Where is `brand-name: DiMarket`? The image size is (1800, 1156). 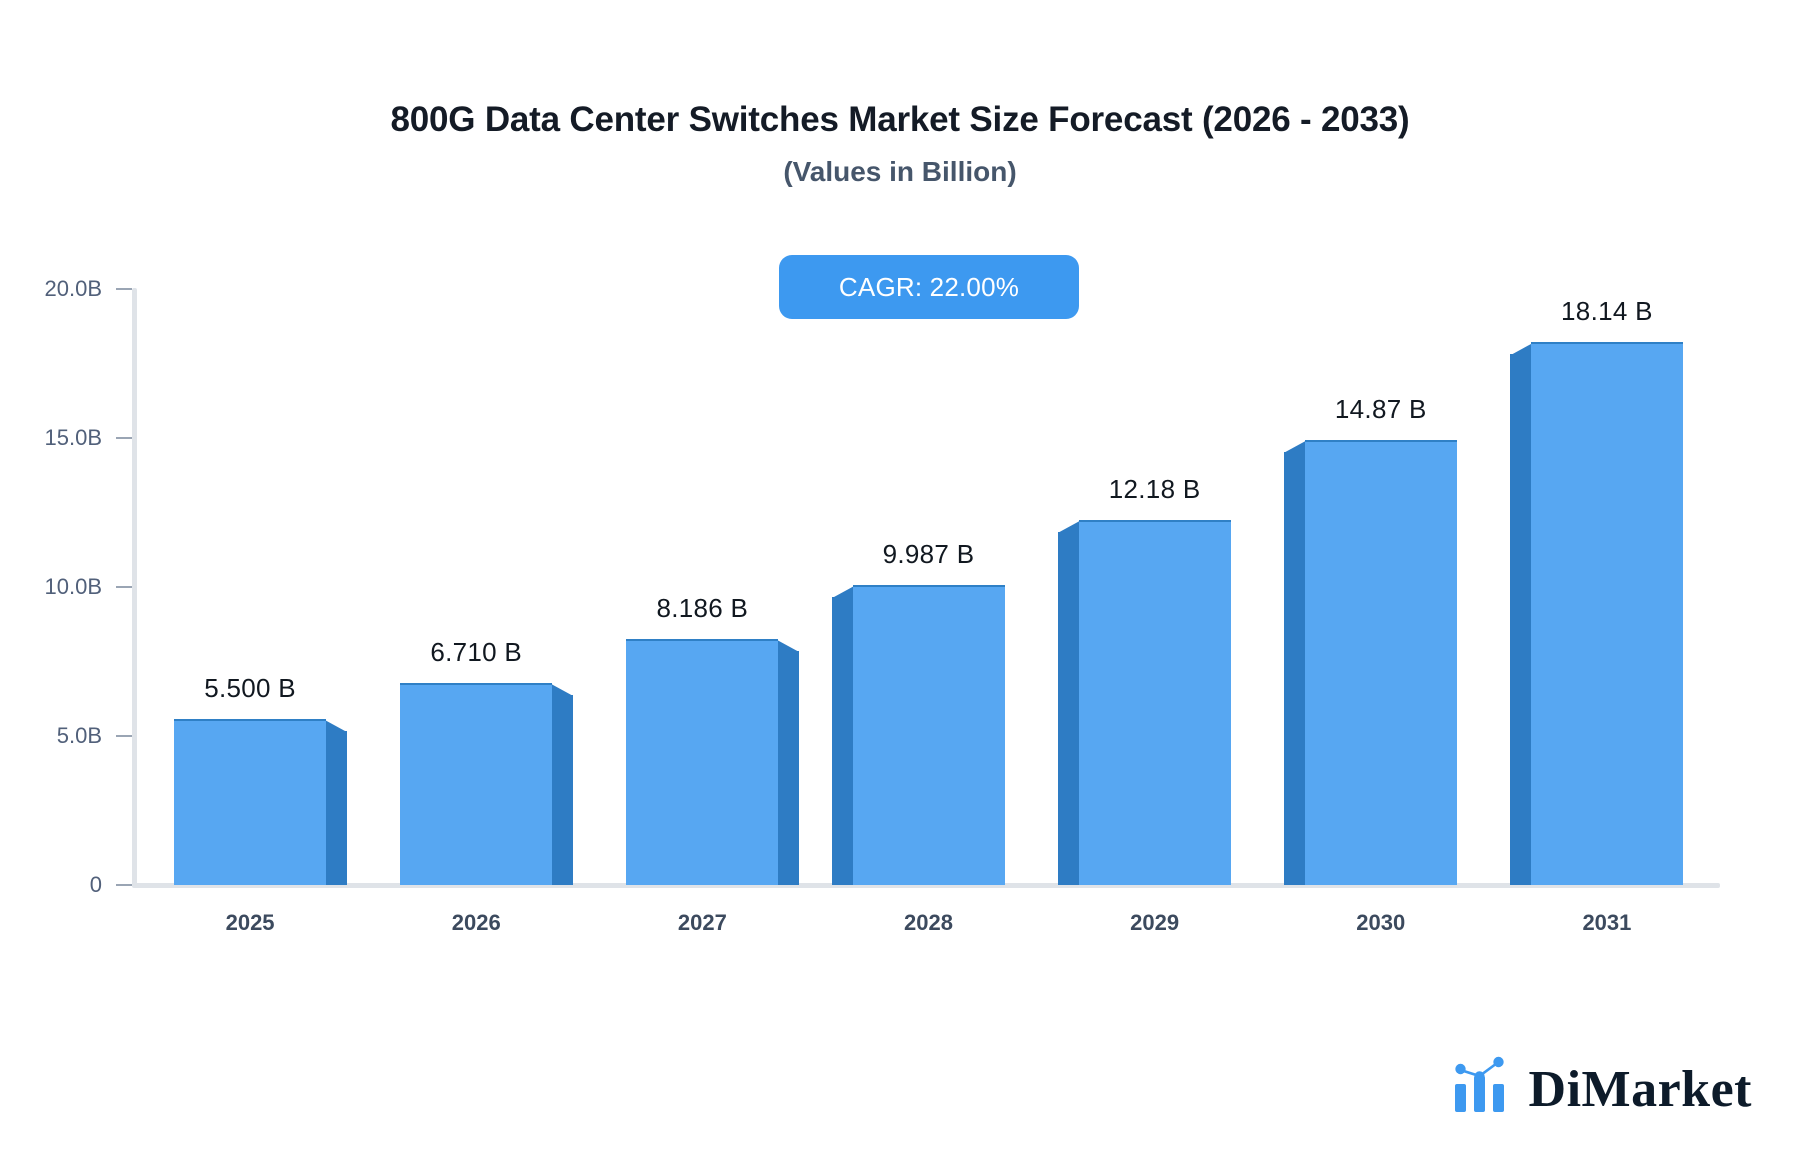 brand-name: DiMarket is located at coordinates (1640, 1089).